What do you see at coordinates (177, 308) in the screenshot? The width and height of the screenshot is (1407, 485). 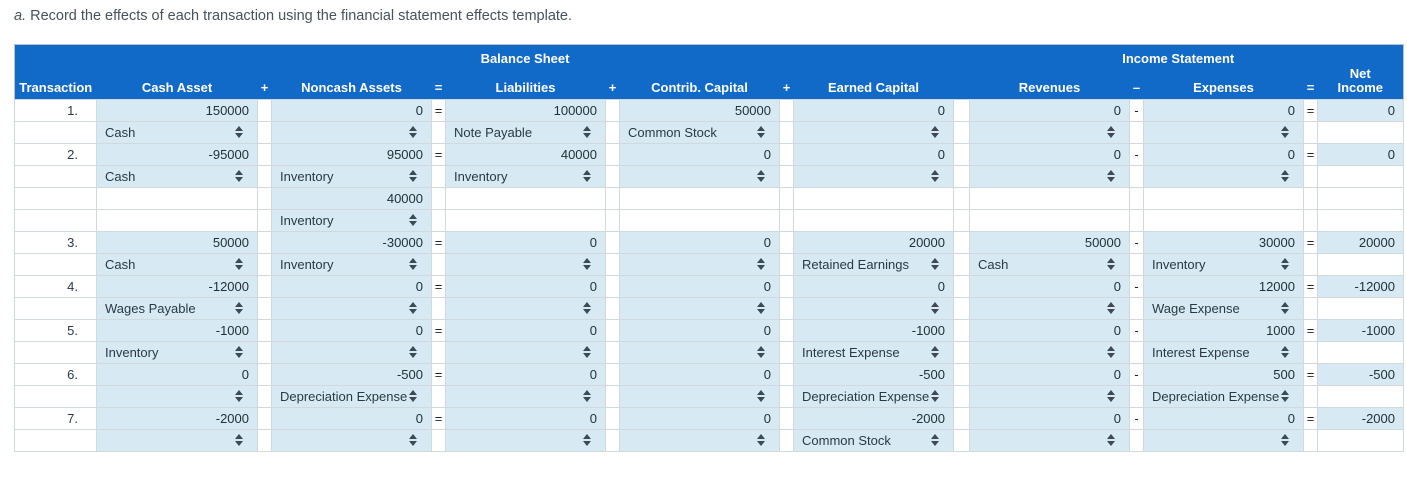 I see `account-select-cash: Wages Payable` at bounding box center [177, 308].